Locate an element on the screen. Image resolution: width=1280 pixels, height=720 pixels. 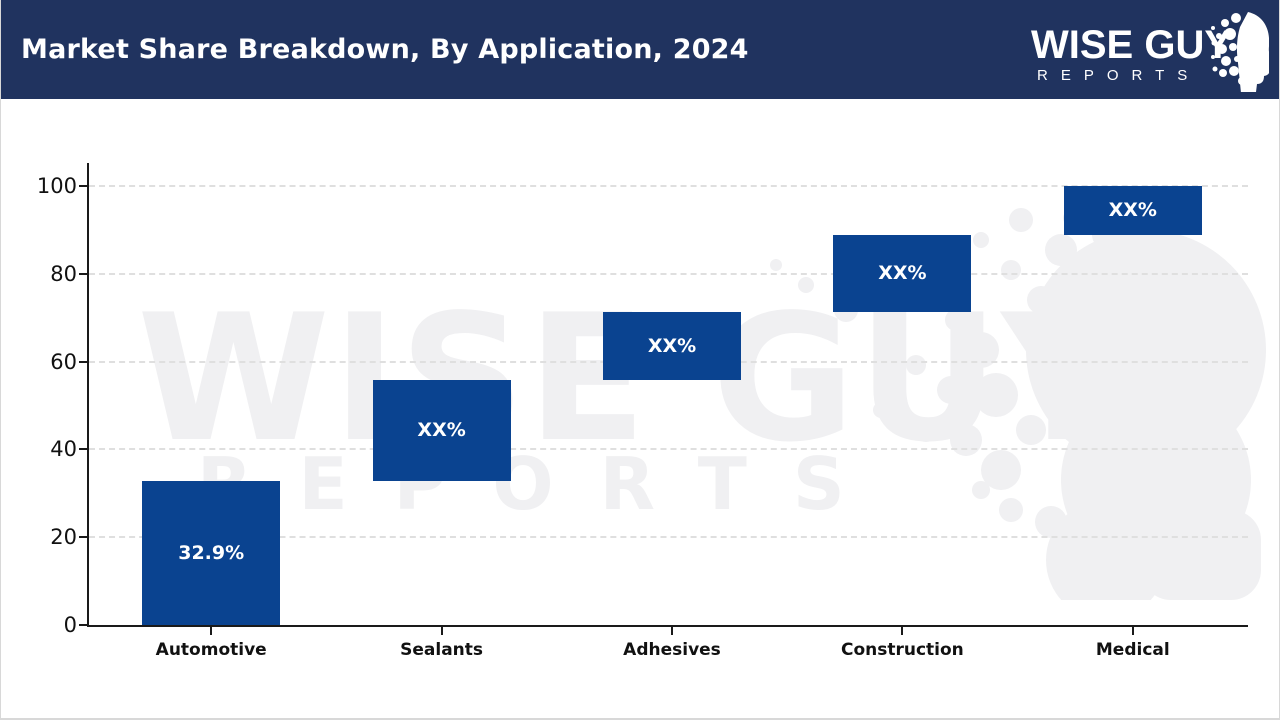
x-category-label-medical: Medical is located at coordinates (1132, 650).